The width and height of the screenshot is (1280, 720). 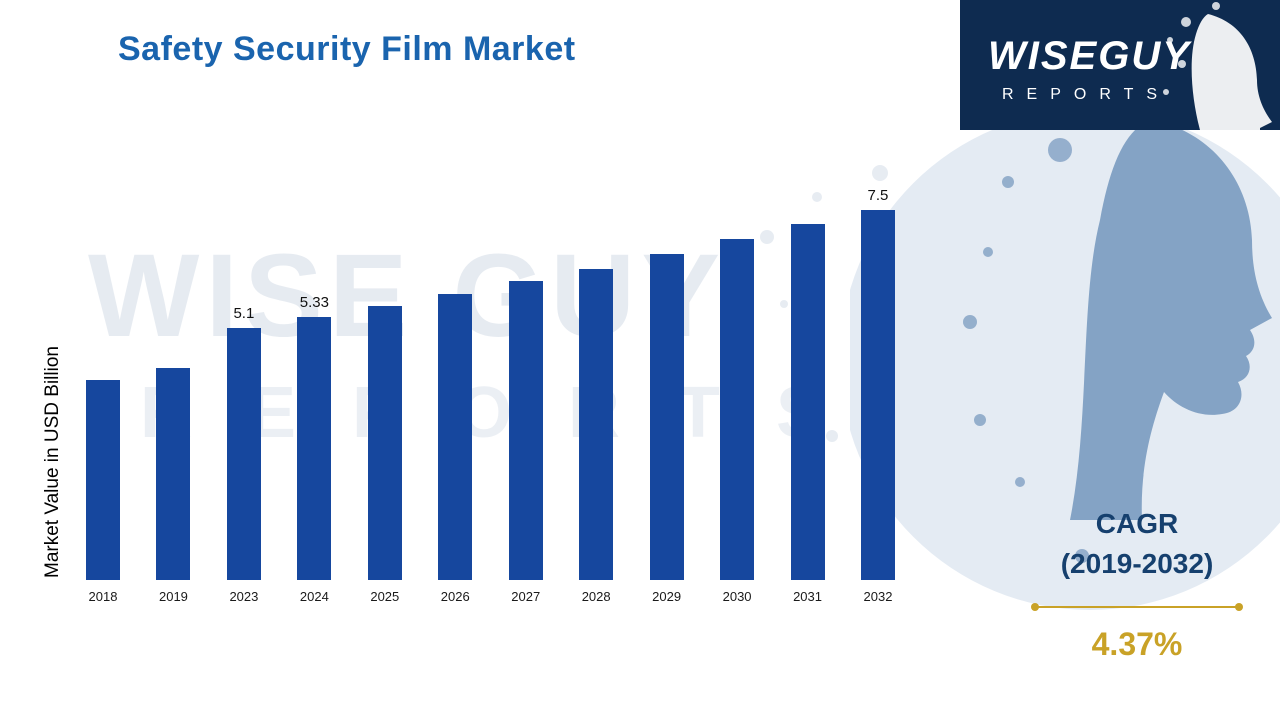 I want to click on cagr-divider-line, so click(x=1137, y=607).